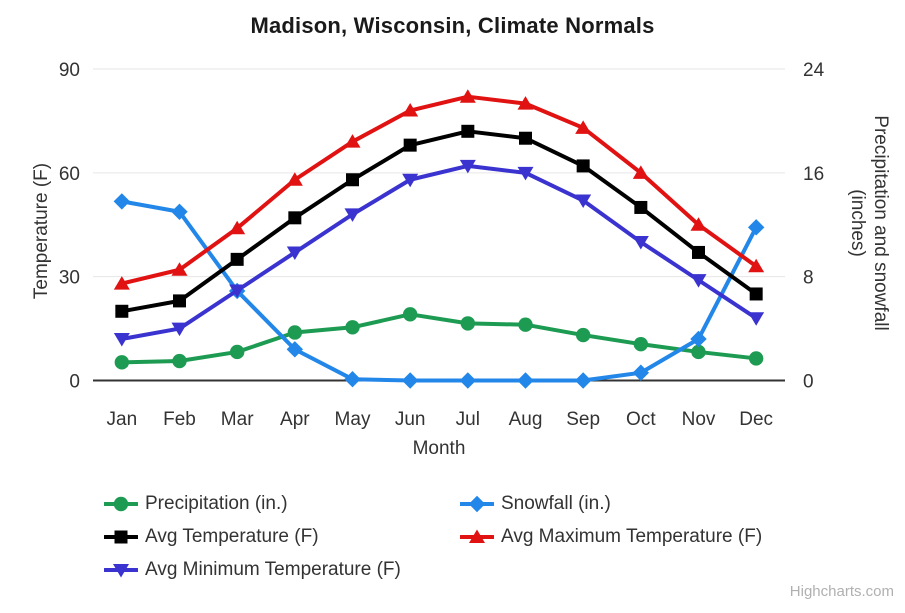 This screenshot has height=613, width=905. What do you see at coordinates (294, 253) in the screenshot?
I see `point-avg-minimum-temperature-f-apr` at bounding box center [294, 253].